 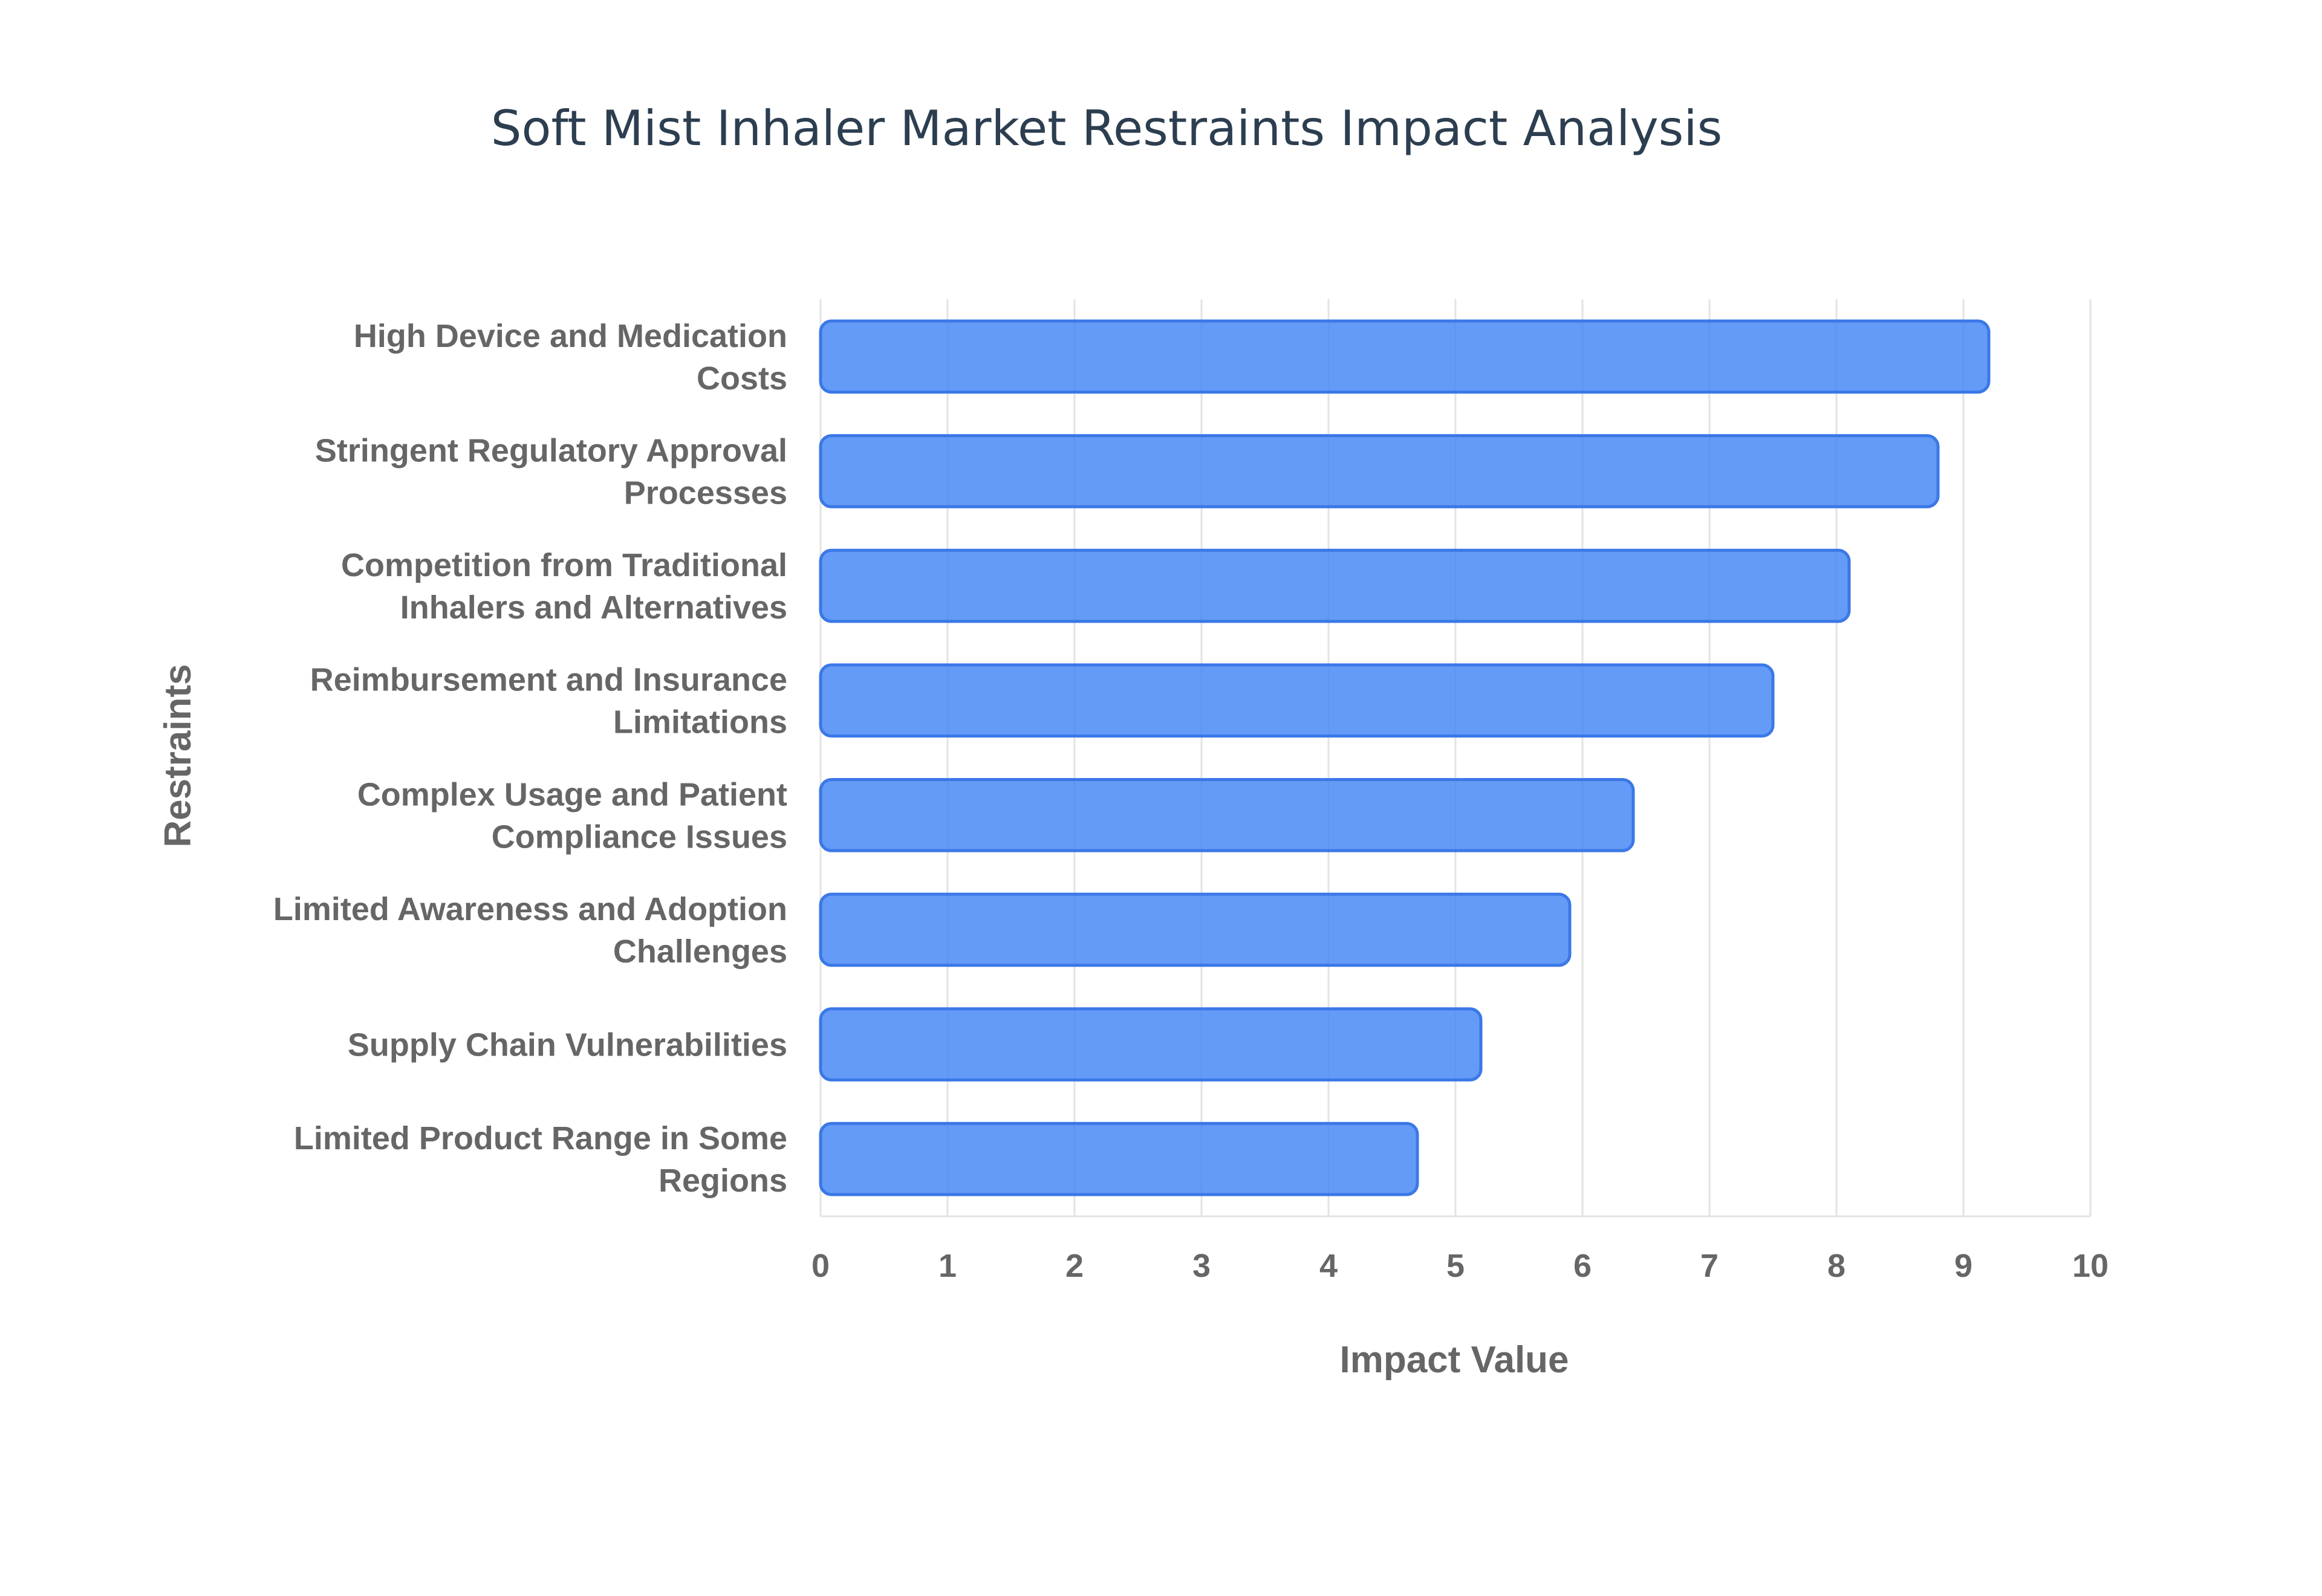 I want to click on x-tick-label: 2, so click(x=1074, y=1266).